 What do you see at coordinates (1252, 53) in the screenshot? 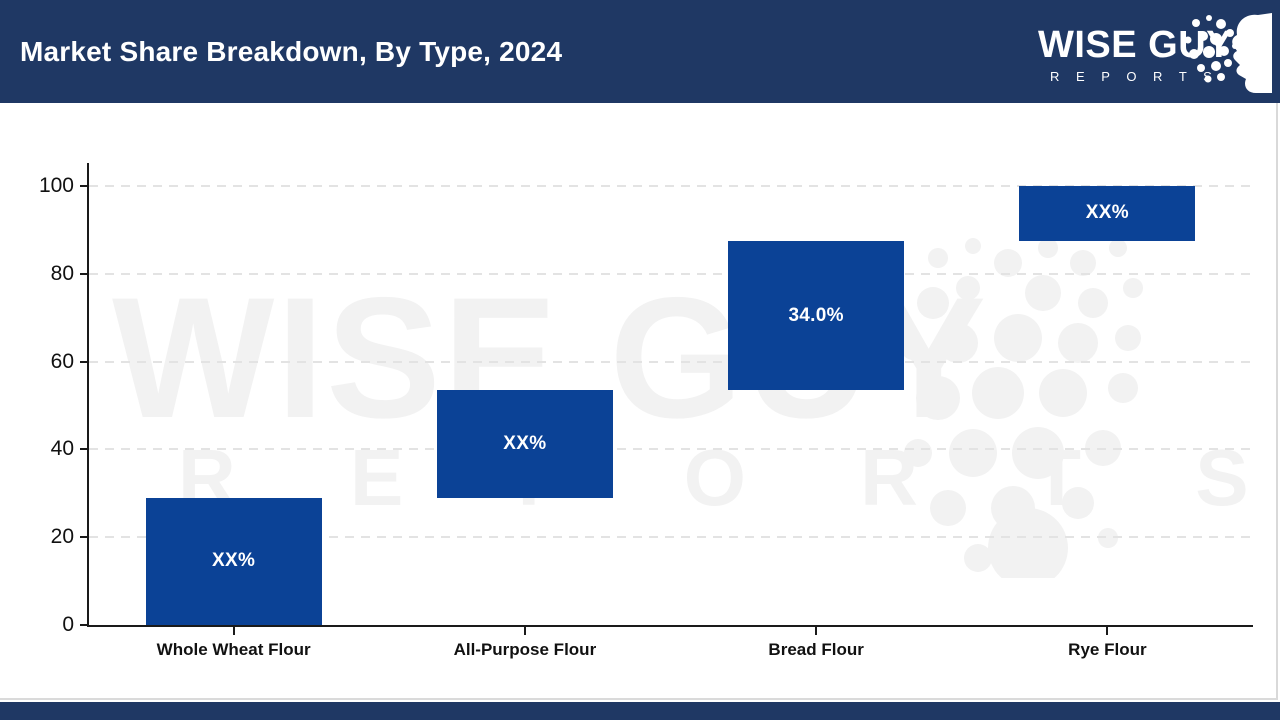
I see `logo-face-profile-icon` at bounding box center [1252, 53].